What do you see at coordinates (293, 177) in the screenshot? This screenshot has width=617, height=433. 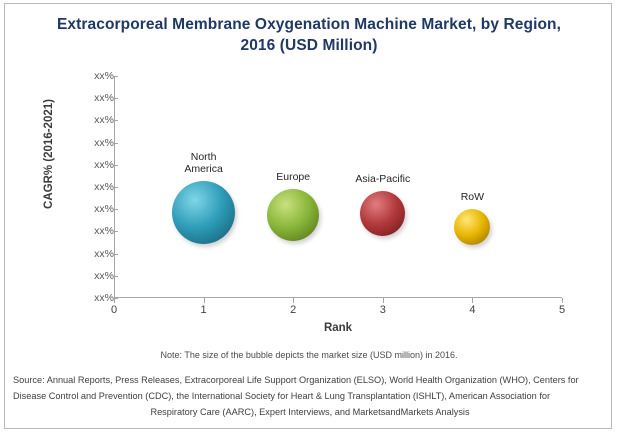 I see `bubble-label-europe: Europe` at bounding box center [293, 177].